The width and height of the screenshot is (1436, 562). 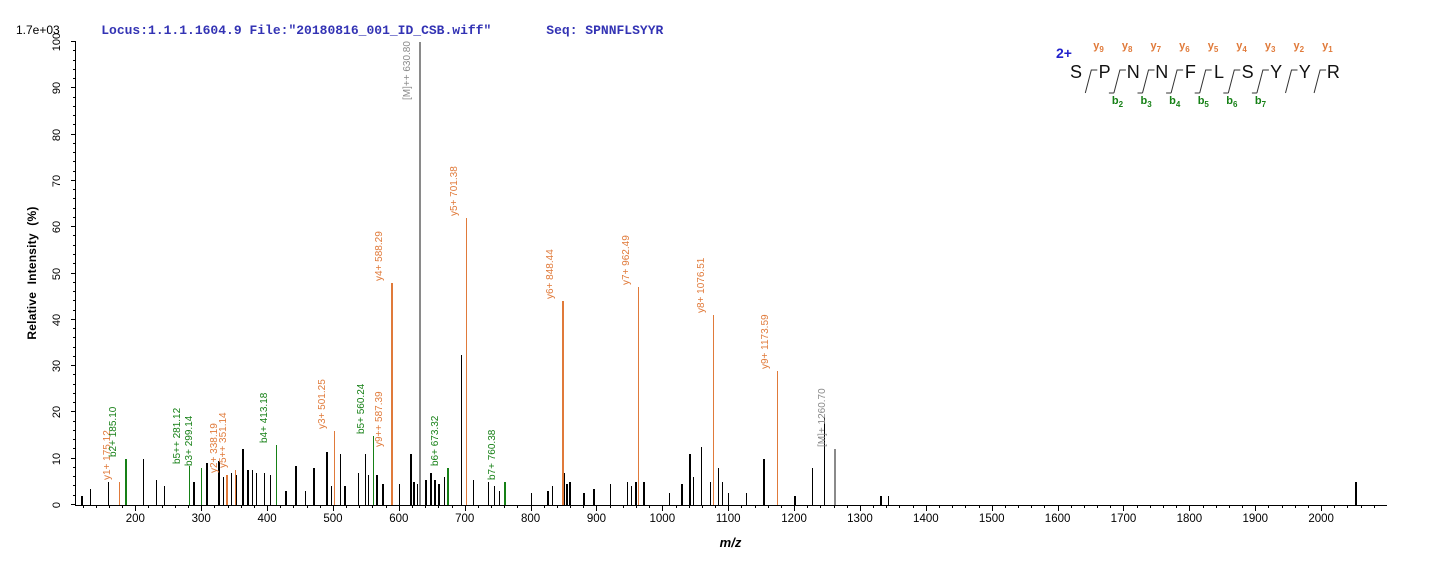 I want to click on y-tick-label: 0, so click(x=57, y=505).